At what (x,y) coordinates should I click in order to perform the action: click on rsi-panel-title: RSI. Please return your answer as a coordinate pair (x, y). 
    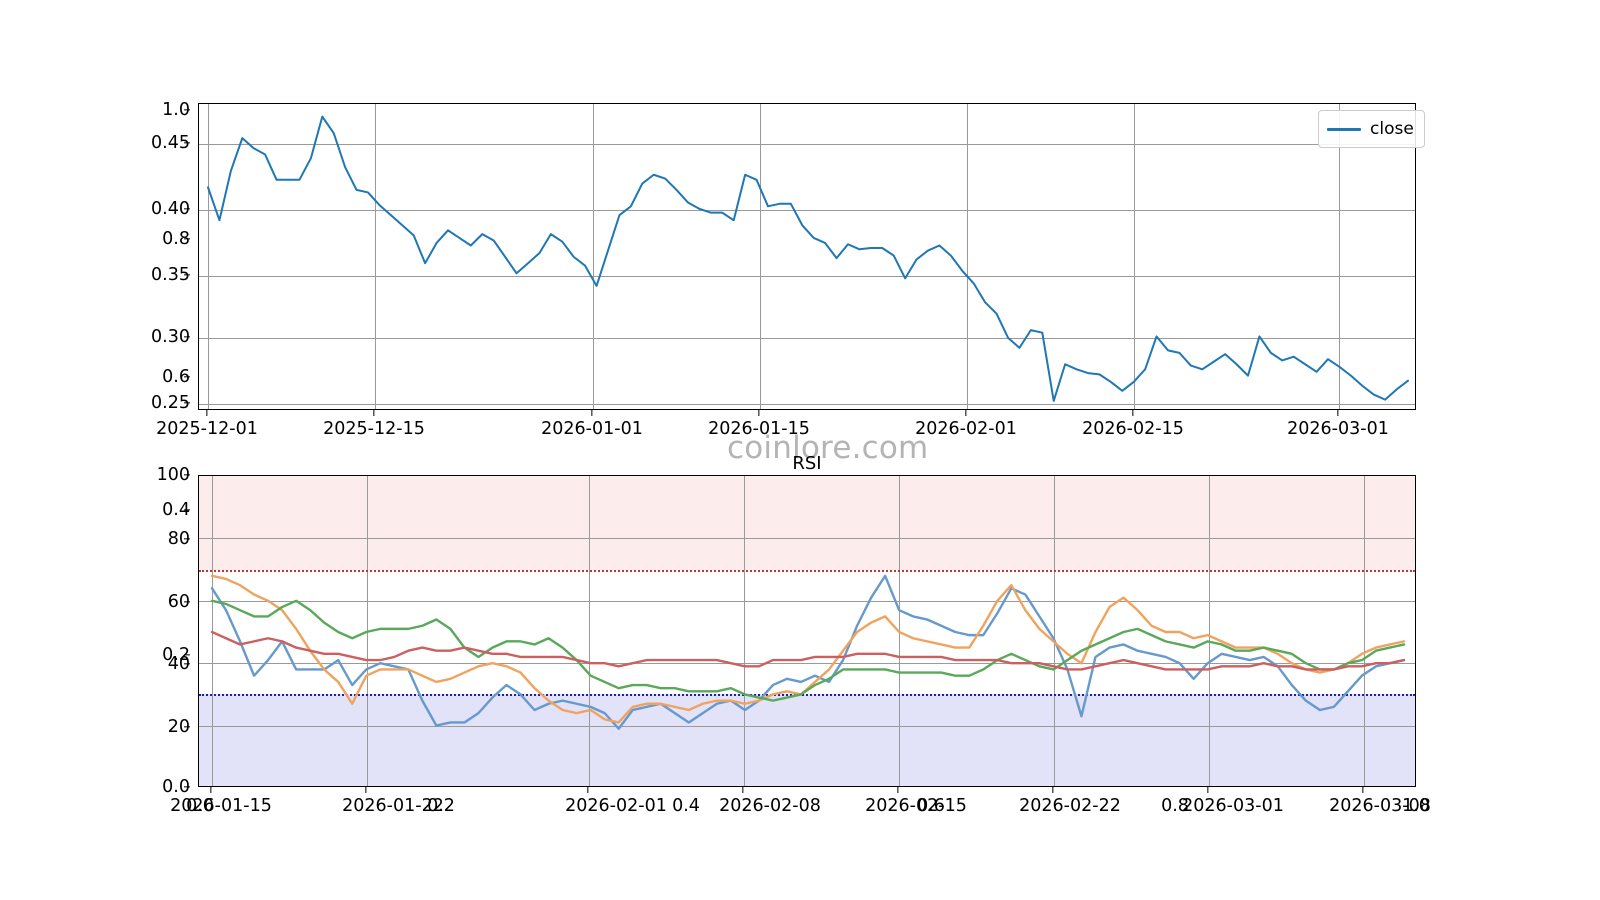
    Looking at the image, I should click on (807, 463).